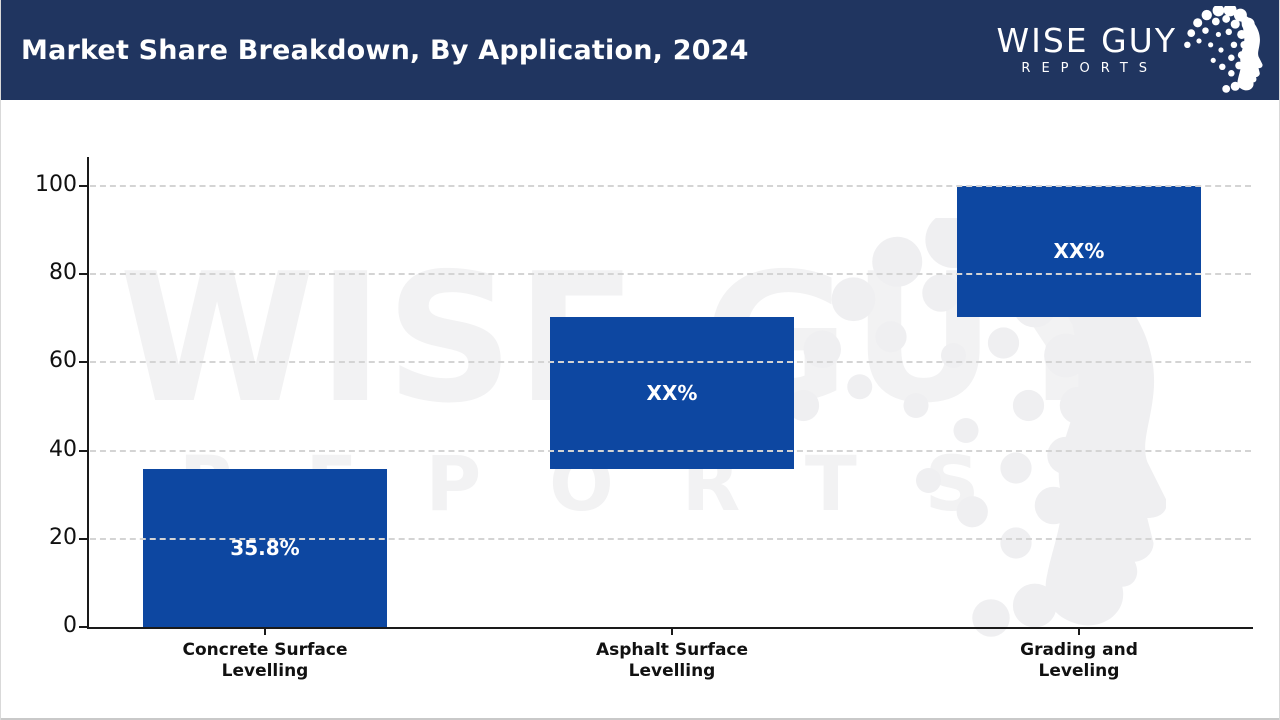 The image size is (1280, 720). I want to click on y-tick-label-40: 40, so click(63, 449).